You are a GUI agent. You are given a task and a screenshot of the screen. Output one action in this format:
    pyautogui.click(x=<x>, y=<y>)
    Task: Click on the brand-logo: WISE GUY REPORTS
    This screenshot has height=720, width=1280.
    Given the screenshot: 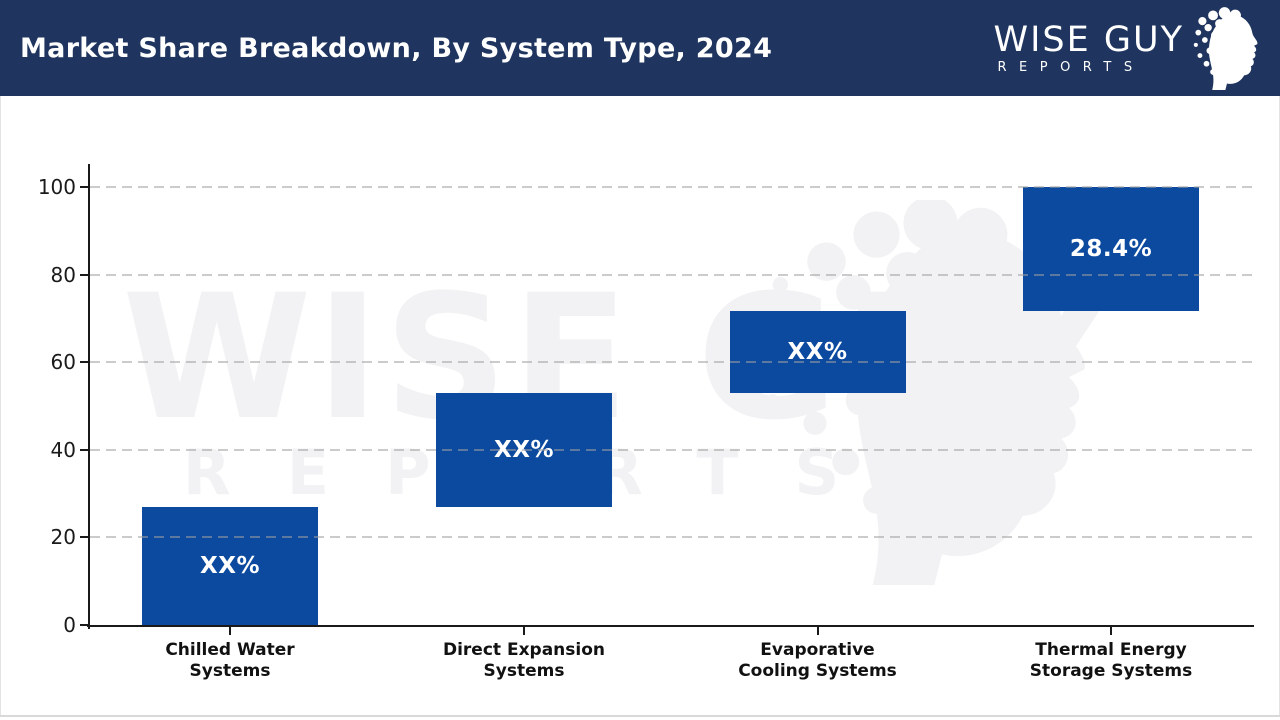 What is the action you would take?
    pyautogui.click(x=1130, y=49)
    